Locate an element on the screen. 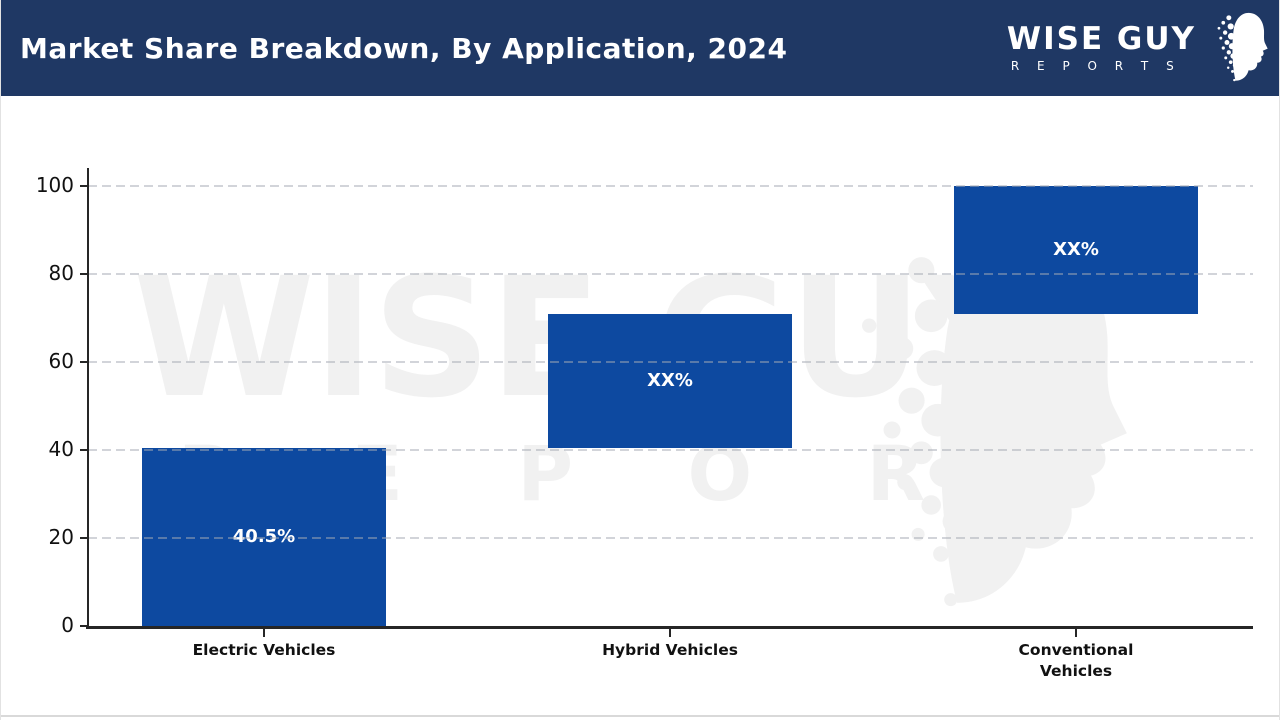 The height and width of the screenshot is (720, 1280). bar-hybrid-vehicles: XX% is located at coordinates (670, 380).